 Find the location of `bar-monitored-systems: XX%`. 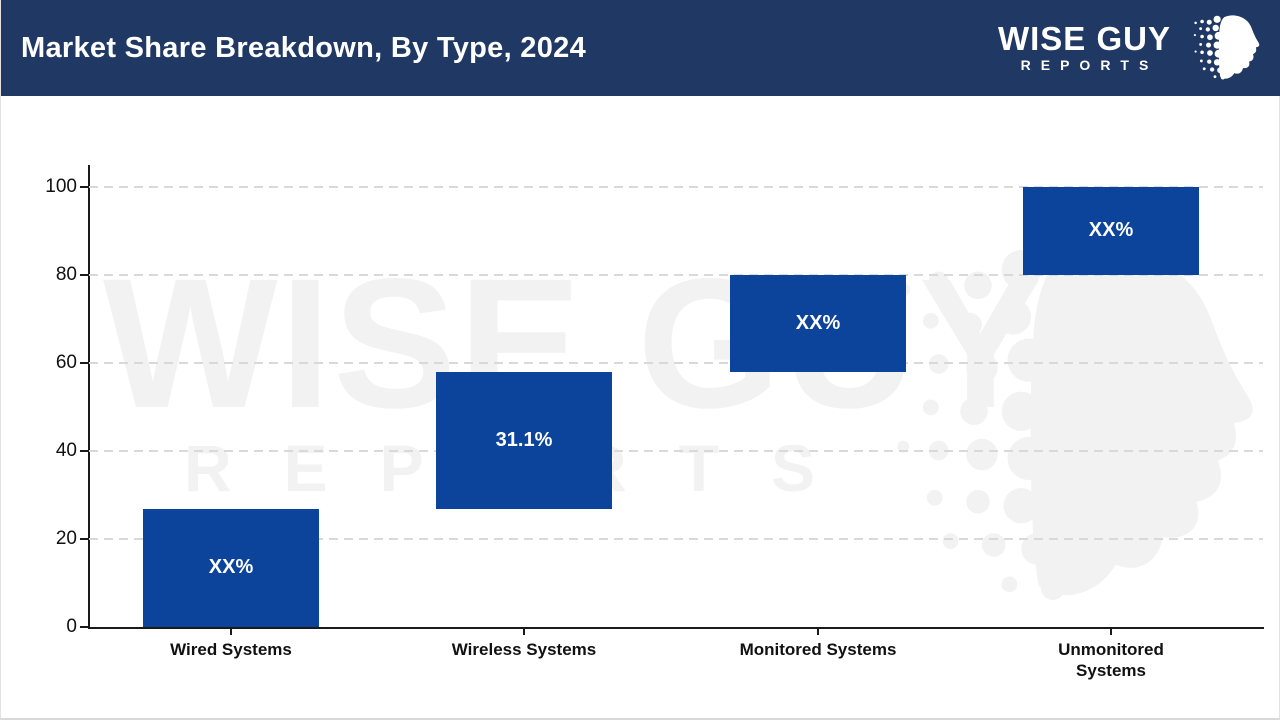

bar-monitored-systems: XX% is located at coordinates (818, 323).